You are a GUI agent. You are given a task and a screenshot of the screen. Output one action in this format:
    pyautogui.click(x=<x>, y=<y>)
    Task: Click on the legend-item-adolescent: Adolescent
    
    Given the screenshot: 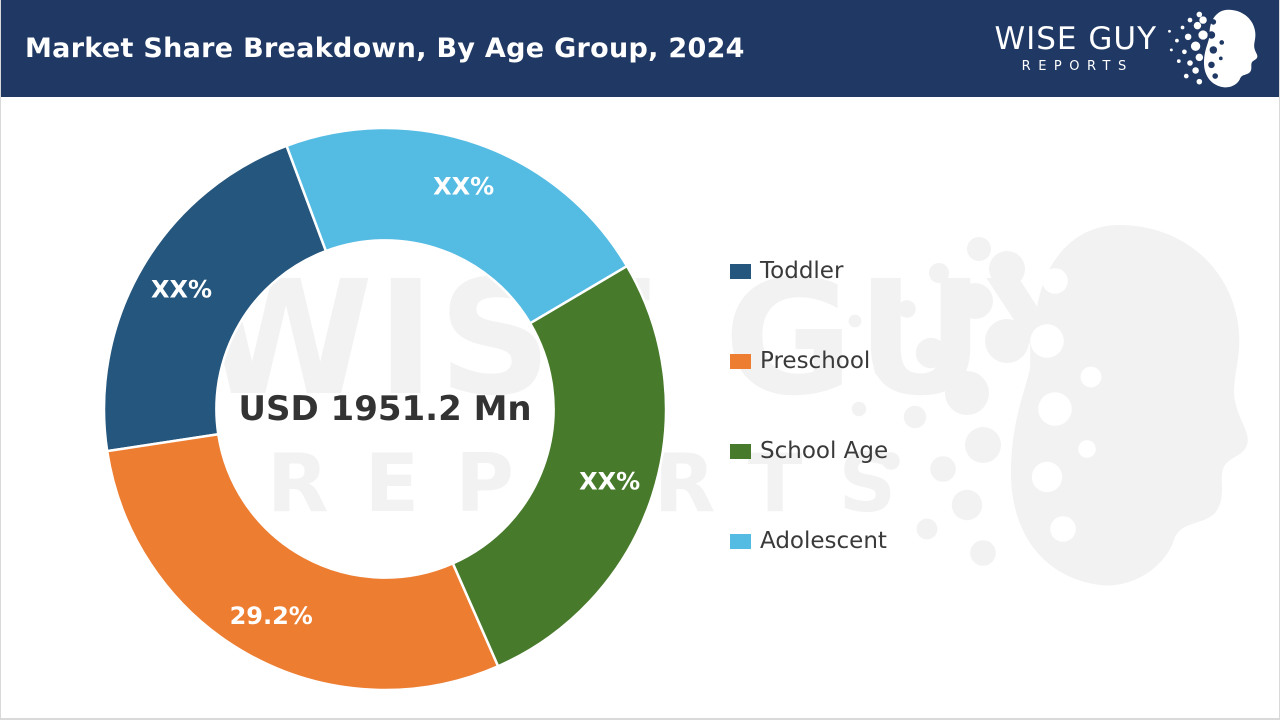 What is the action you would take?
    pyautogui.click(x=808, y=541)
    